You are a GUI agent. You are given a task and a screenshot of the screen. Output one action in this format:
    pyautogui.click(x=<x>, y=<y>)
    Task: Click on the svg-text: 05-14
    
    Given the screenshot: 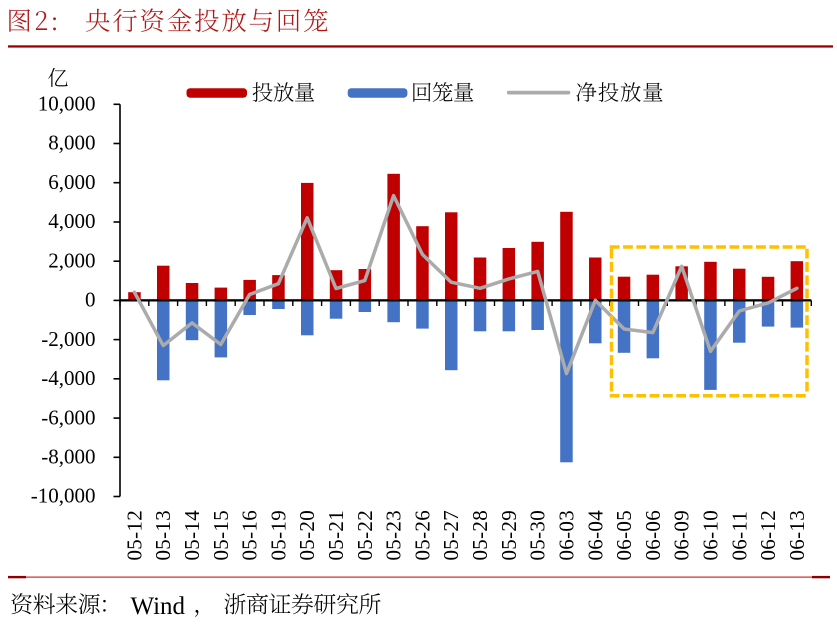 What is the action you would take?
    pyautogui.click(x=192, y=535)
    